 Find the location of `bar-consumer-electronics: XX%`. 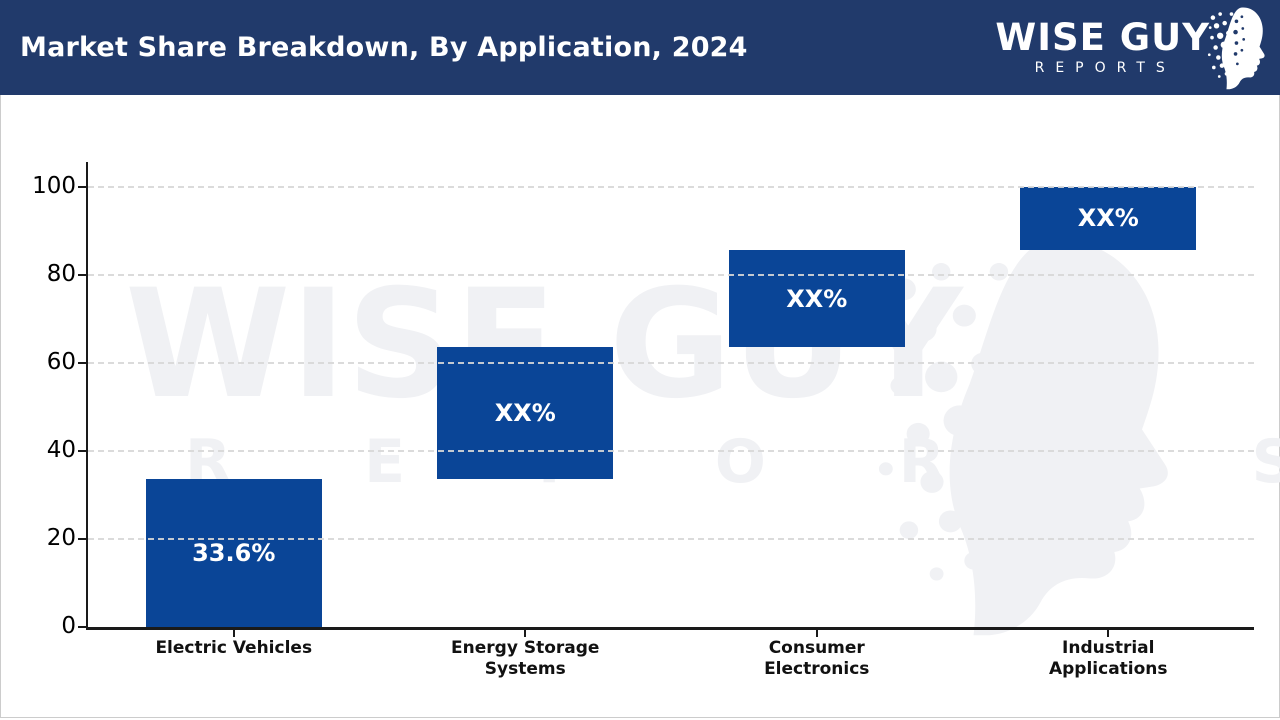

bar-consumer-electronics: XX% is located at coordinates (816, 299).